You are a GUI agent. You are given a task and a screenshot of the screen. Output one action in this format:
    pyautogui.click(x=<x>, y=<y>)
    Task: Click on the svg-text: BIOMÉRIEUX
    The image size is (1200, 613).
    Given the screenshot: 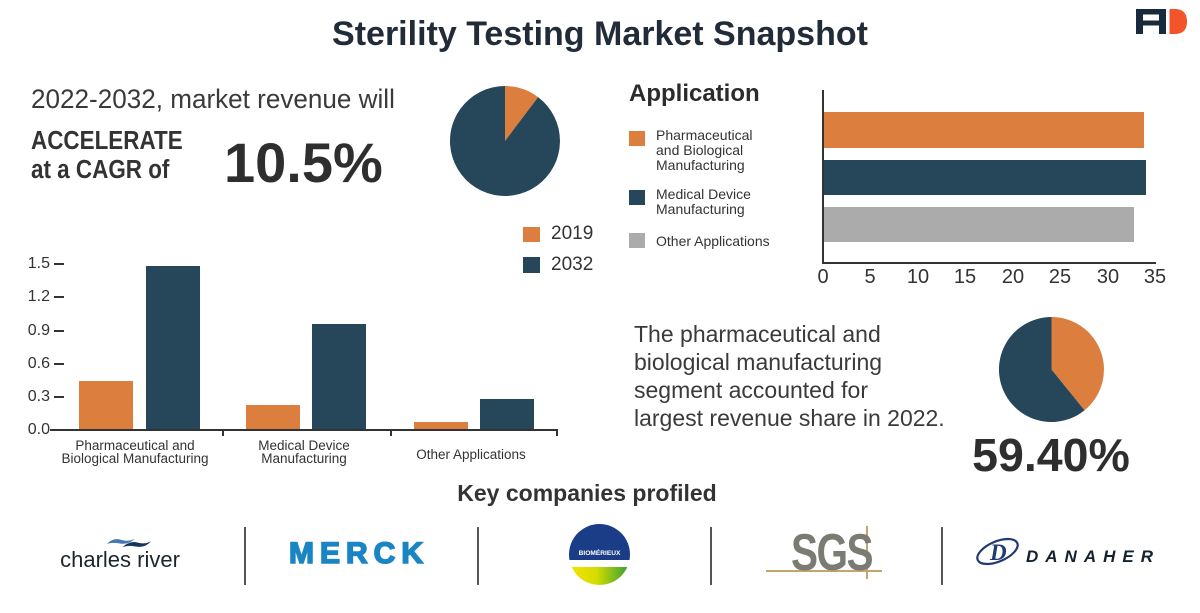 What is the action you would take?
    pyautogui.click(x=600, y=552)
    